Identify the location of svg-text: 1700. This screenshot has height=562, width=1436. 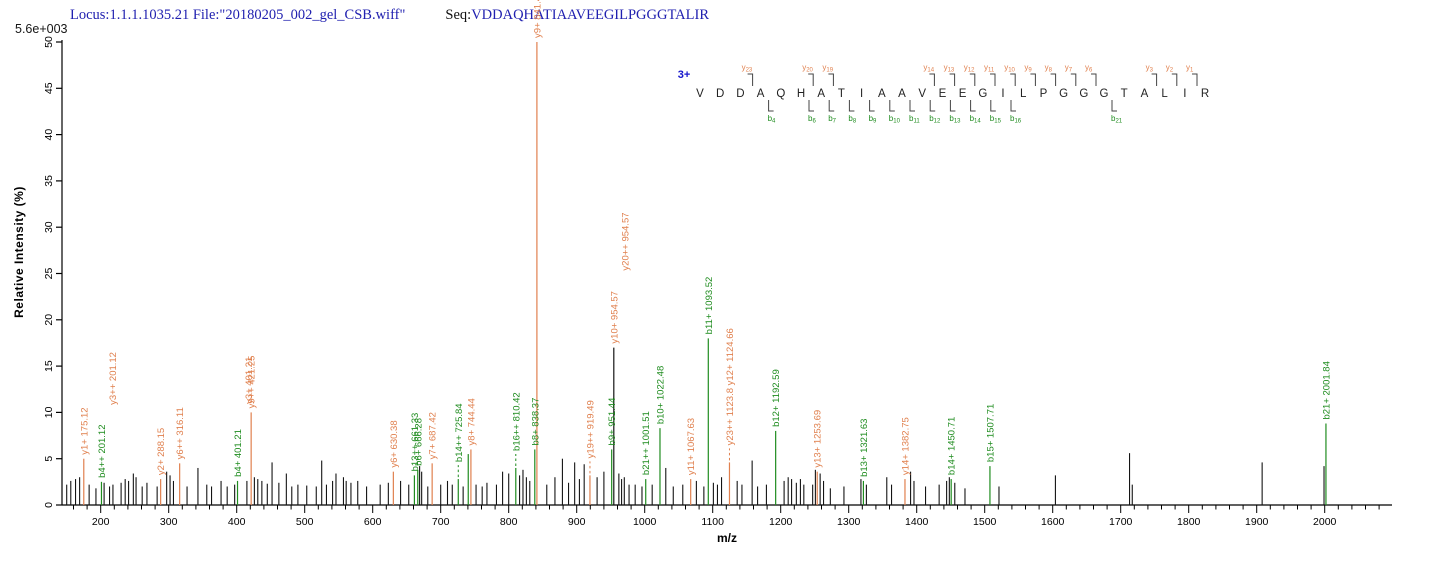
(1121, 522).